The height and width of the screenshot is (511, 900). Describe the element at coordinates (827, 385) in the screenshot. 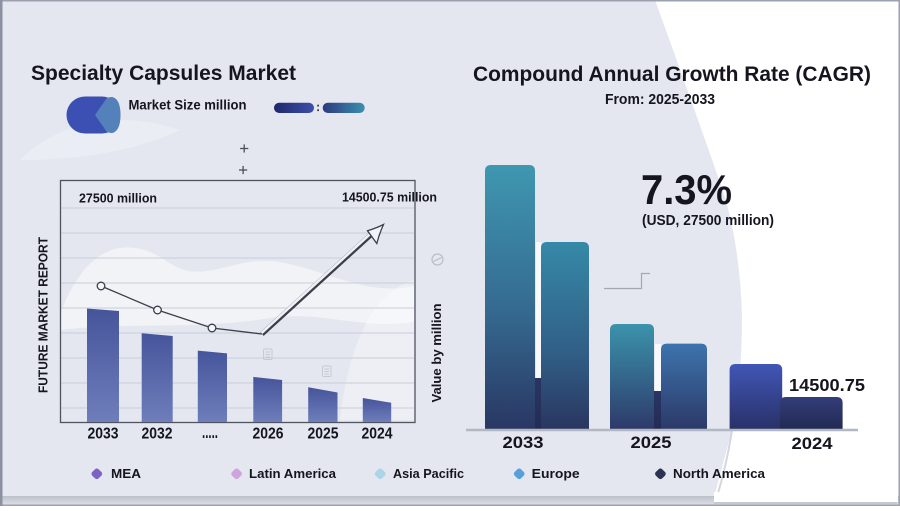

I see `svg-text: 14500.75` at that location.